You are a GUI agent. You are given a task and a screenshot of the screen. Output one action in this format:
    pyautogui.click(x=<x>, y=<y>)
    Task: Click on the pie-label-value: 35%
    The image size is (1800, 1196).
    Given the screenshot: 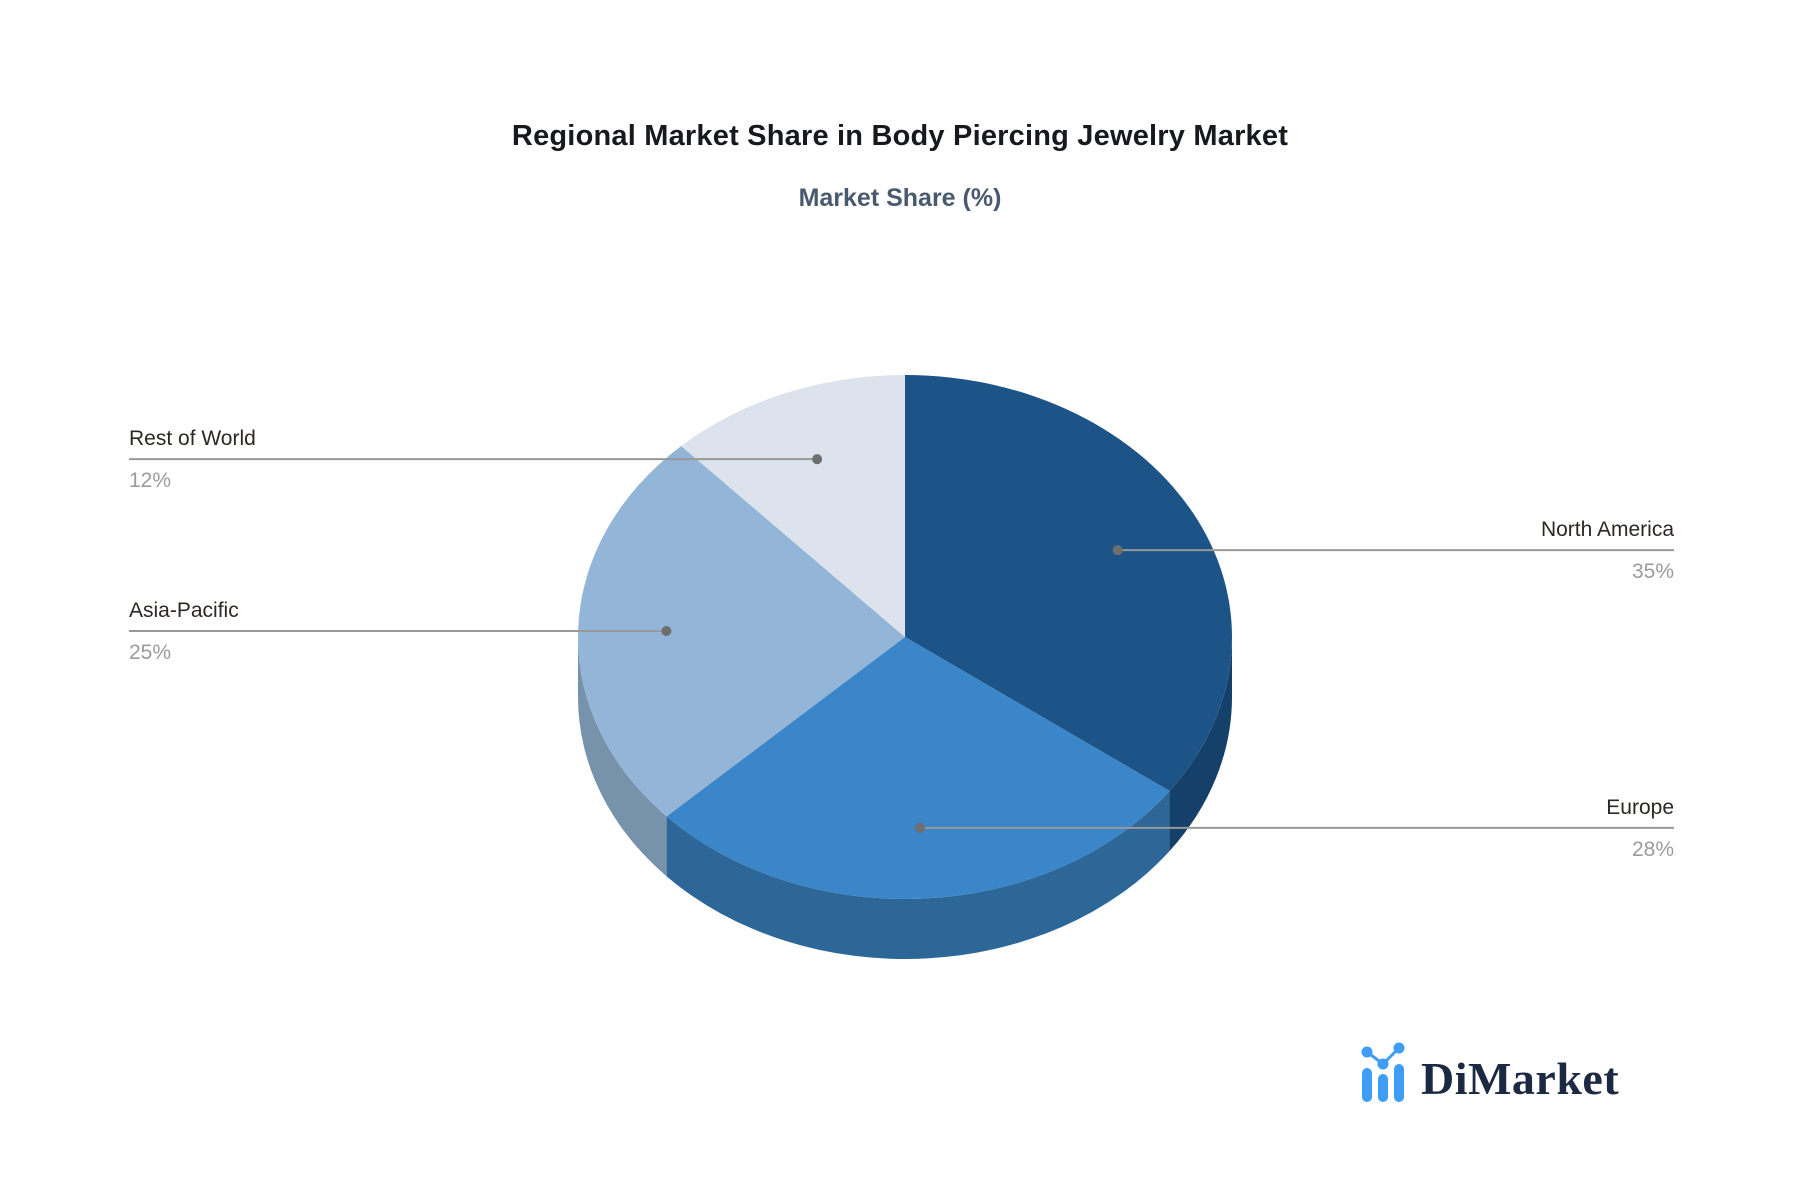 What is the action you would take?
    pyautogui.click(x=1652, y=571)
    